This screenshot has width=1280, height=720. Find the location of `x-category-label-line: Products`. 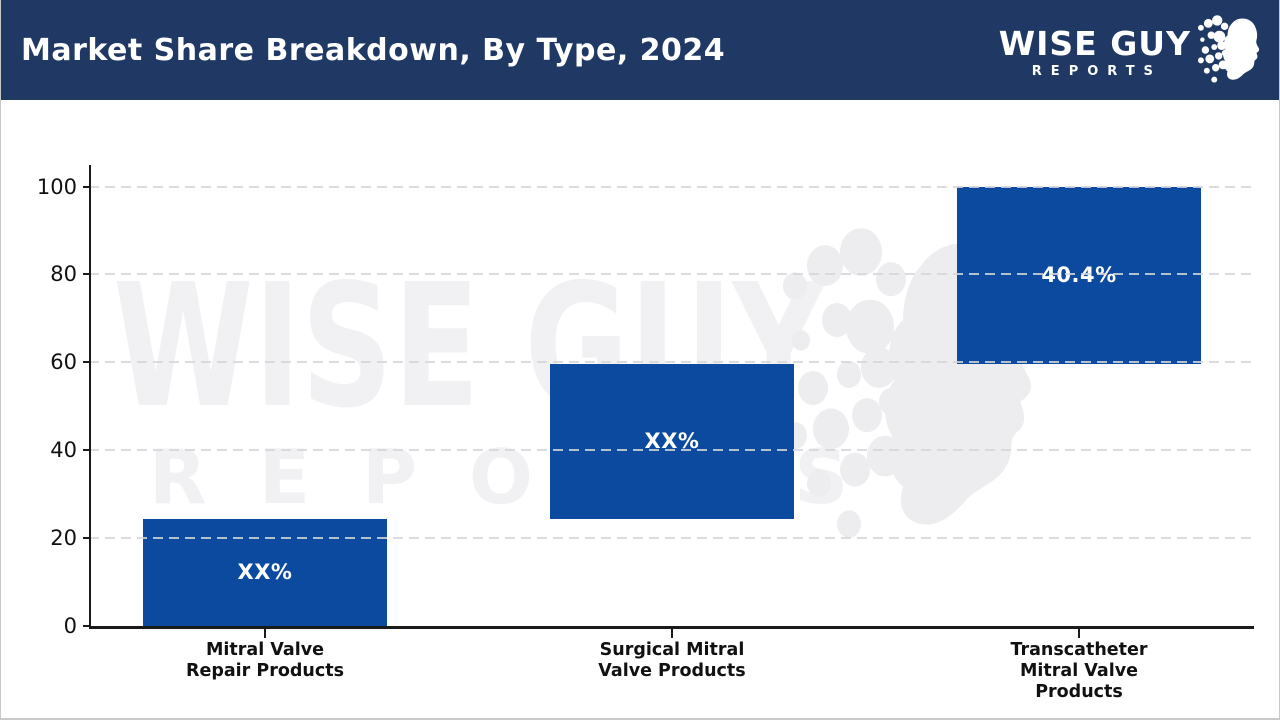

x-category-label-line: Products is located at coordinates (1079, 692).